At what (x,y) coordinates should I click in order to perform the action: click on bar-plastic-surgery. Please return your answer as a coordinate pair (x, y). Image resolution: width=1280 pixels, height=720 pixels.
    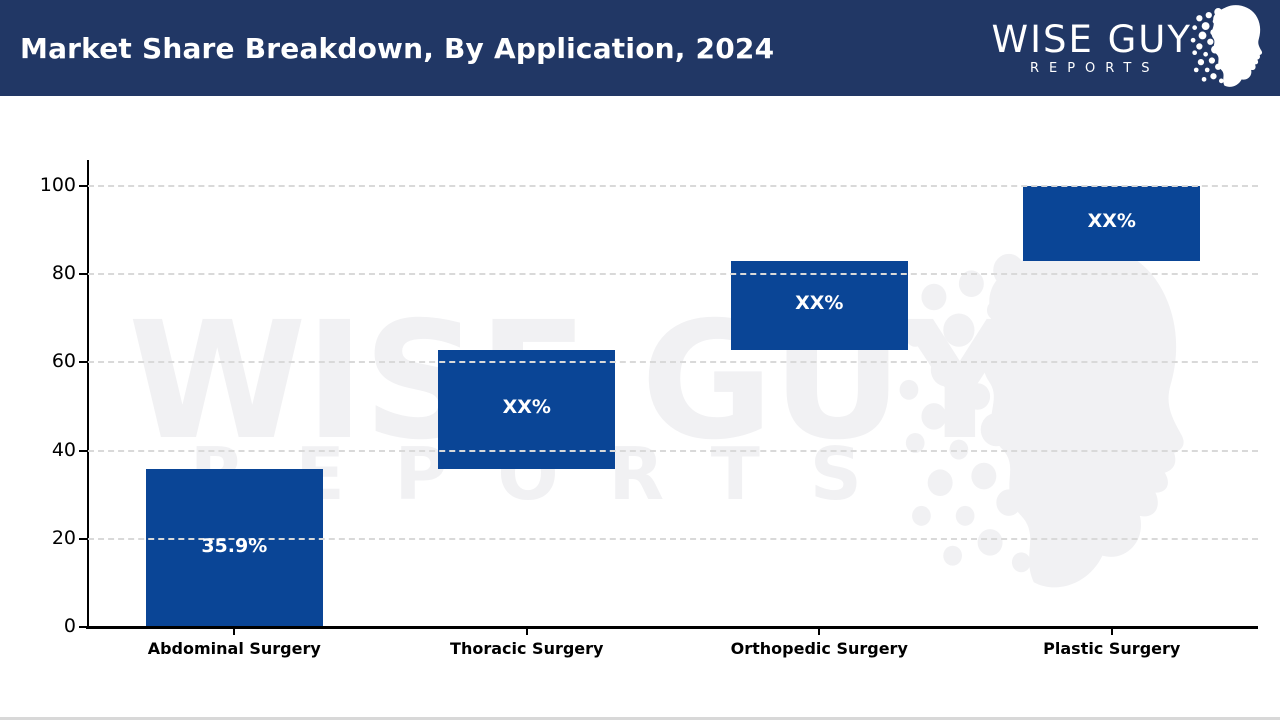
    Looking at the image, I should click on (1112, 223).